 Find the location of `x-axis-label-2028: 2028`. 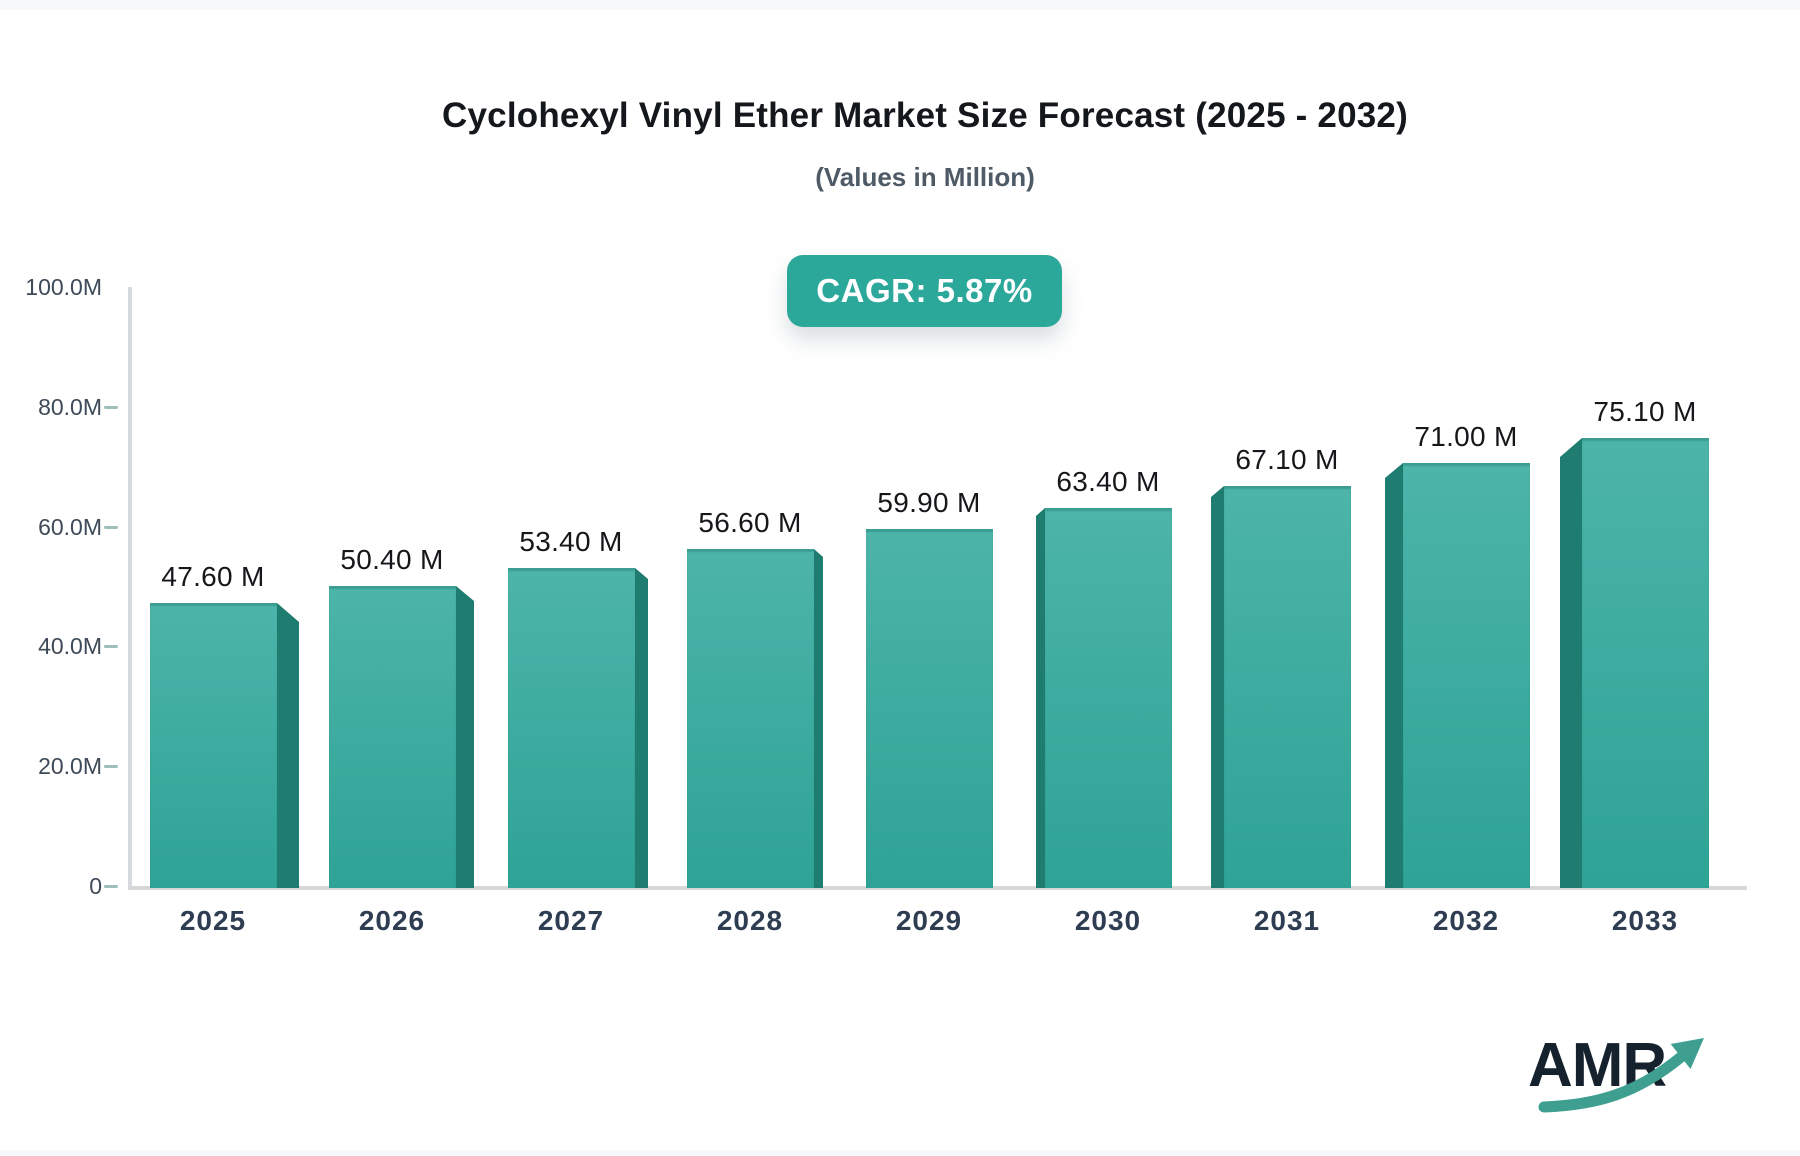

x-axis-label-2028: 2028 is located at coordinates (750, 920).